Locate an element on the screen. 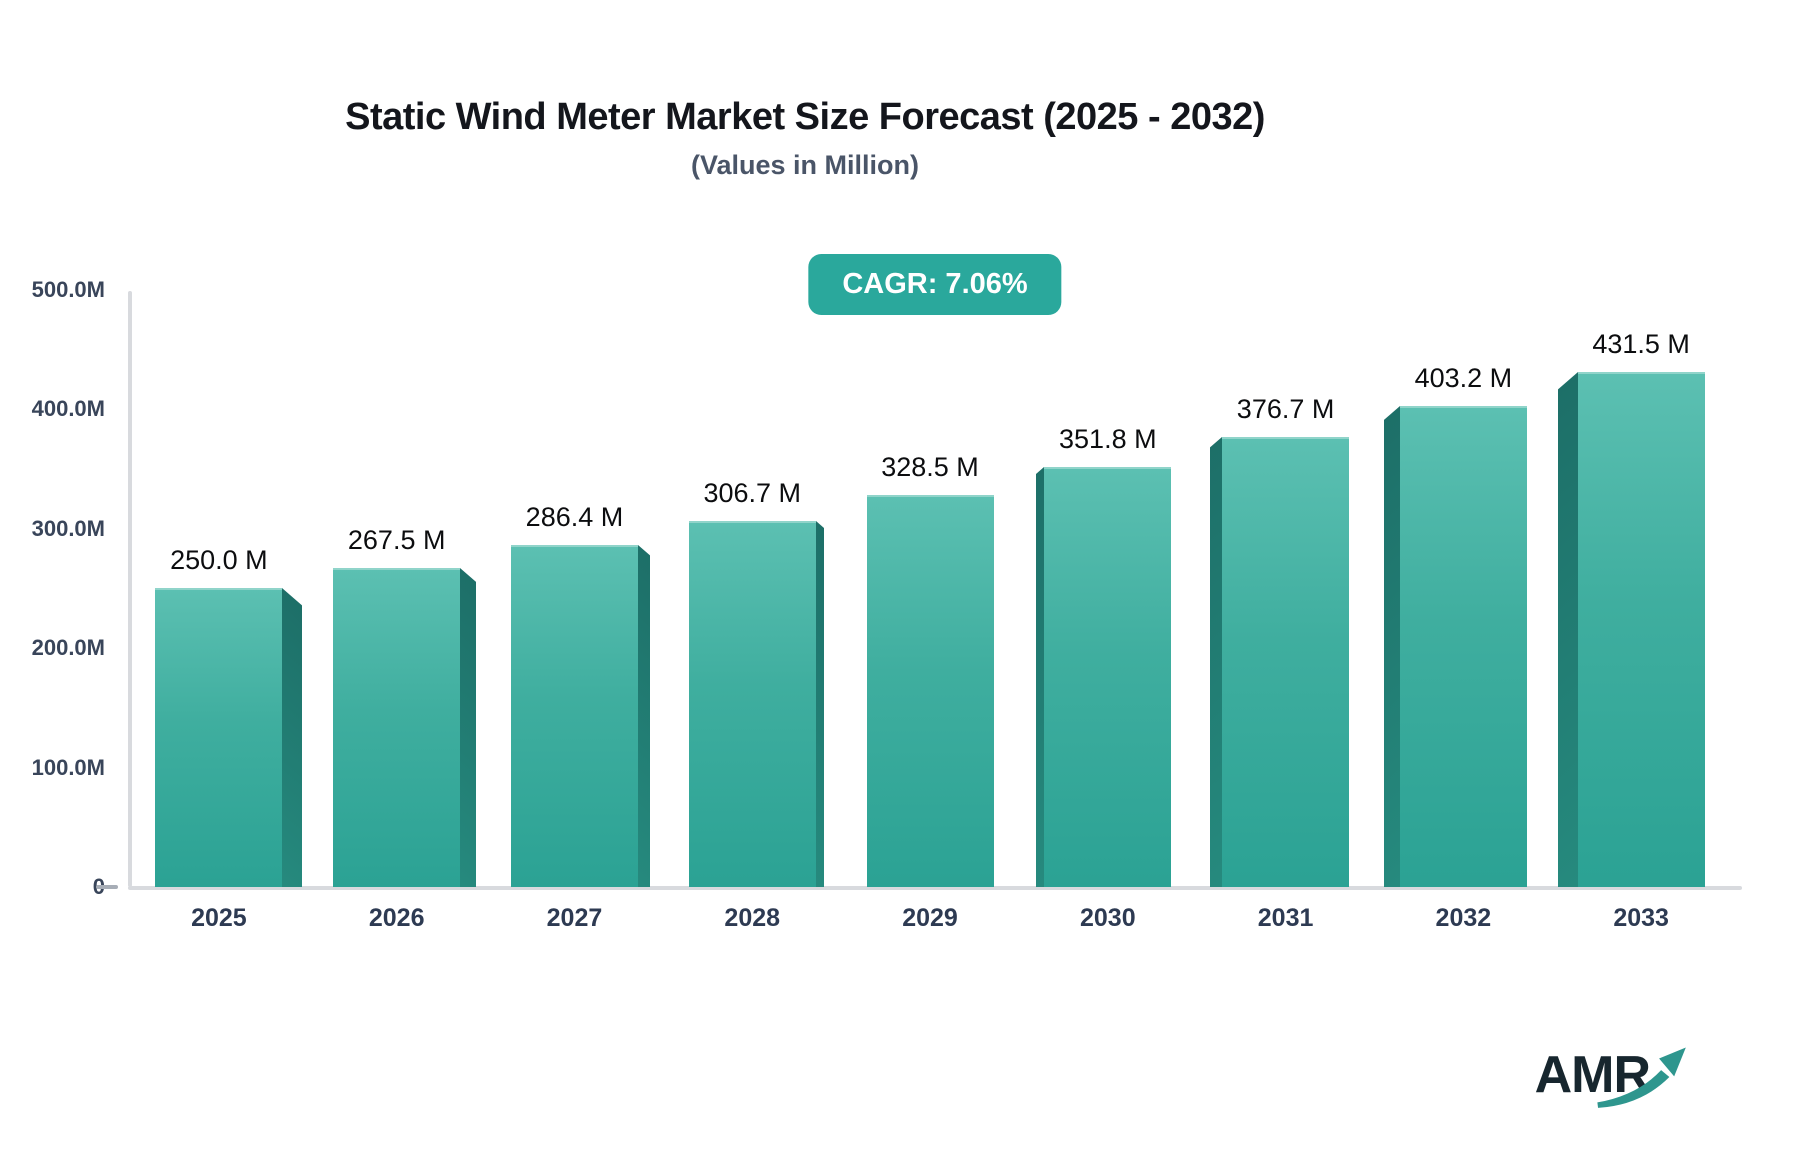 The image size is (1800, 1156). bar-2033 is located at coordinates (1631, 629).